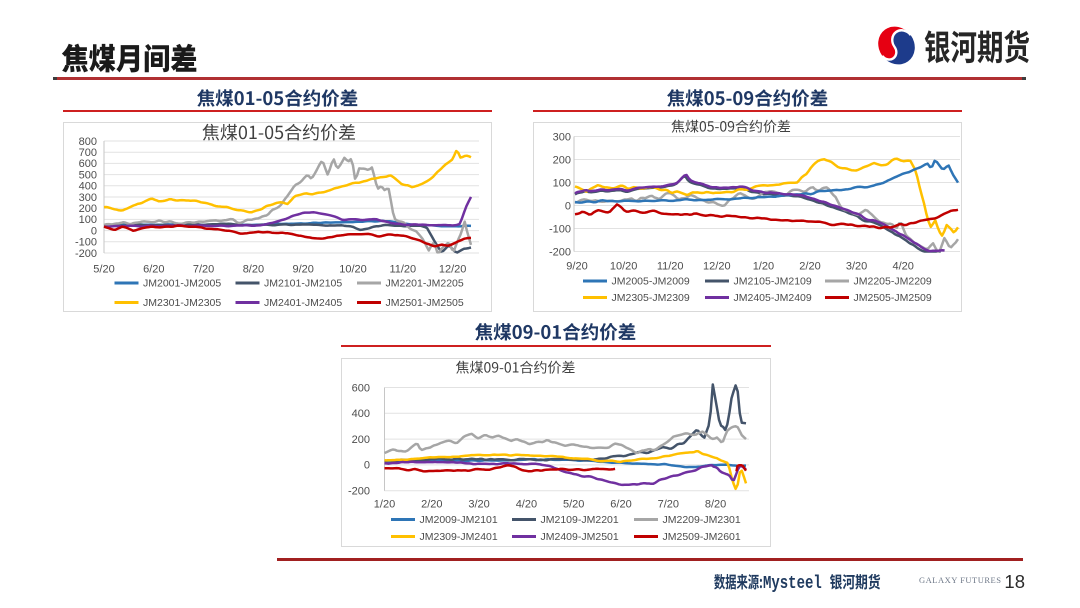 The height and width of the screenshot is (608, 1080). What do you see at coordinates (893, 282) in the screenshot?
I see `svg-text: JM2205-JM2209` at bounding box center [893, 282].